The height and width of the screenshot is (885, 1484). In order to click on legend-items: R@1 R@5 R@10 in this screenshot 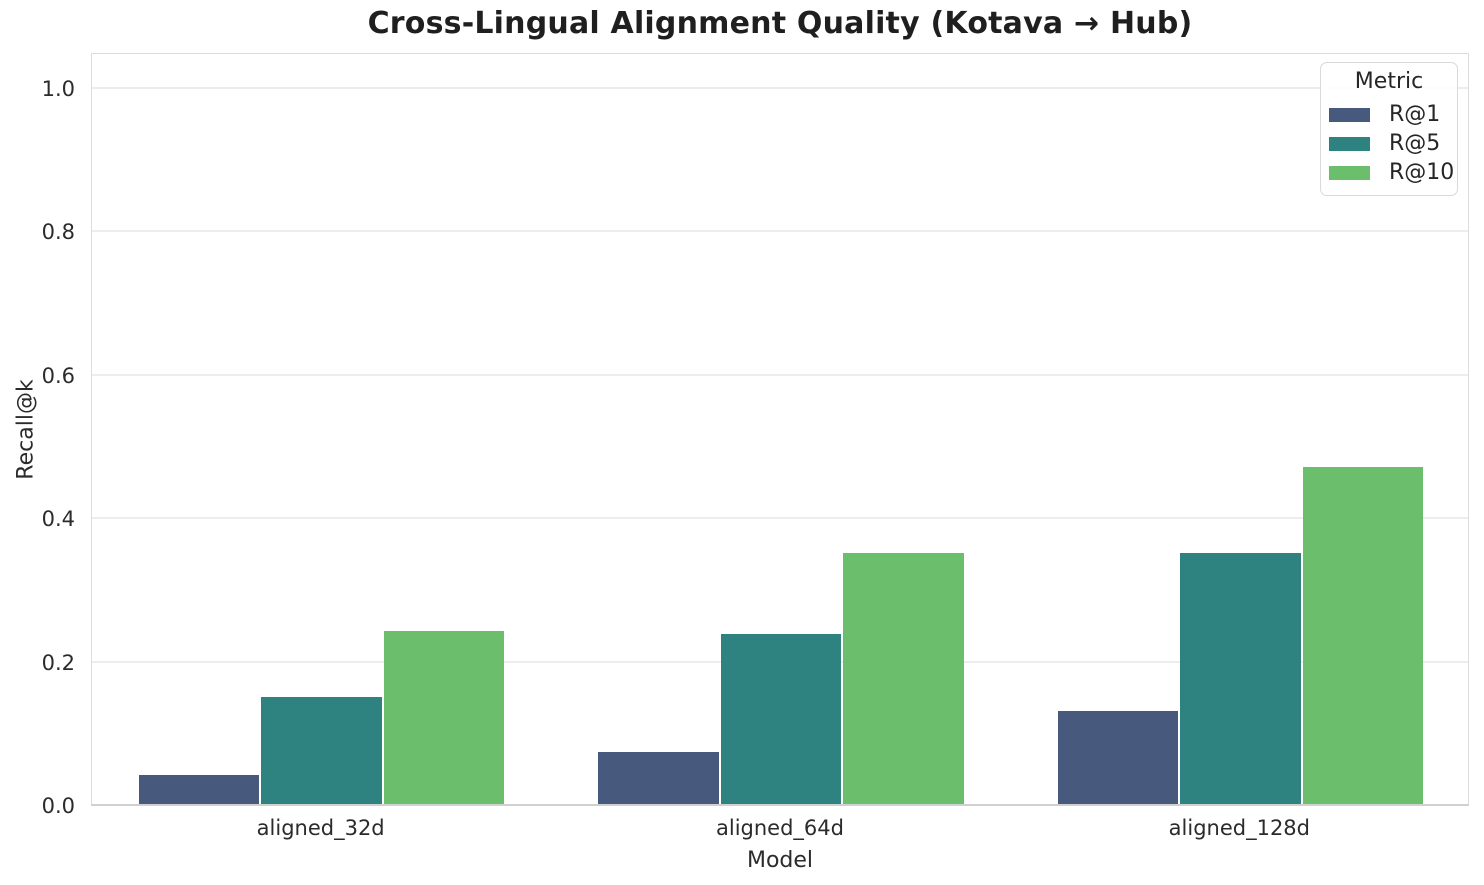, I will do `click(1391, 143)`.